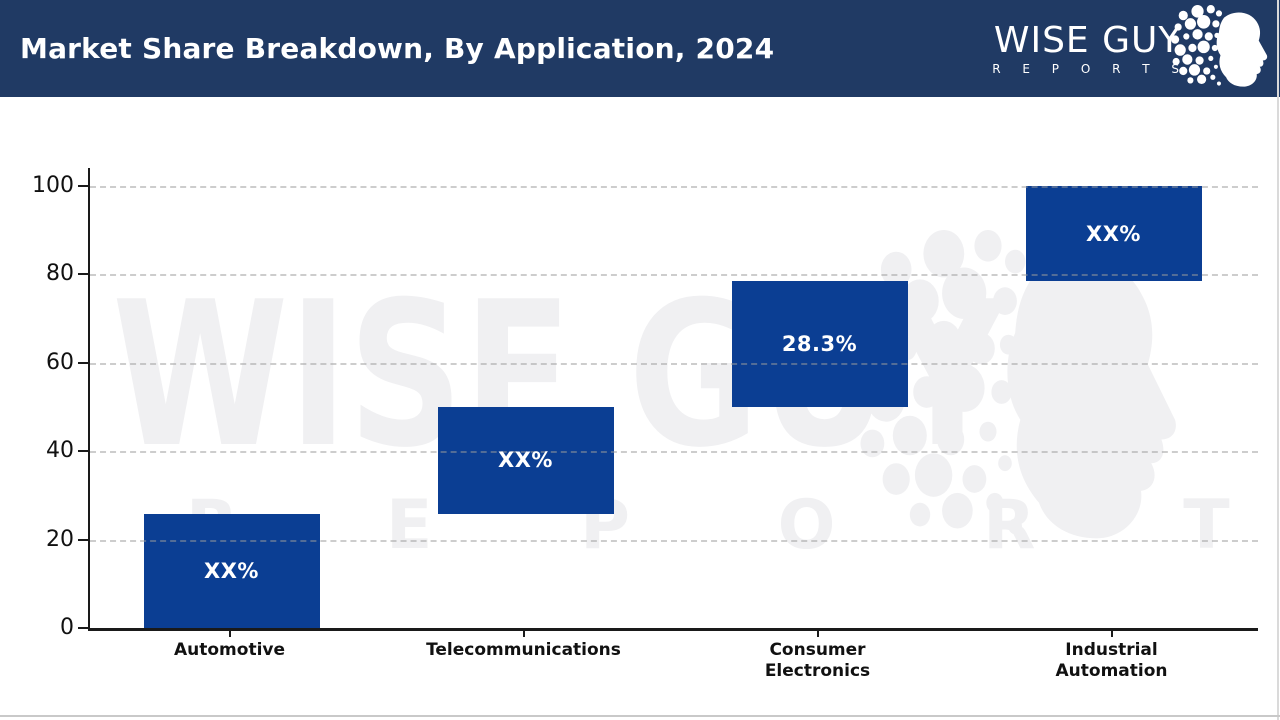 The width and height of the screenshot is (1280, 720). I want to click on x-label-telecommunications: Telecommunications, so click(523, 650).